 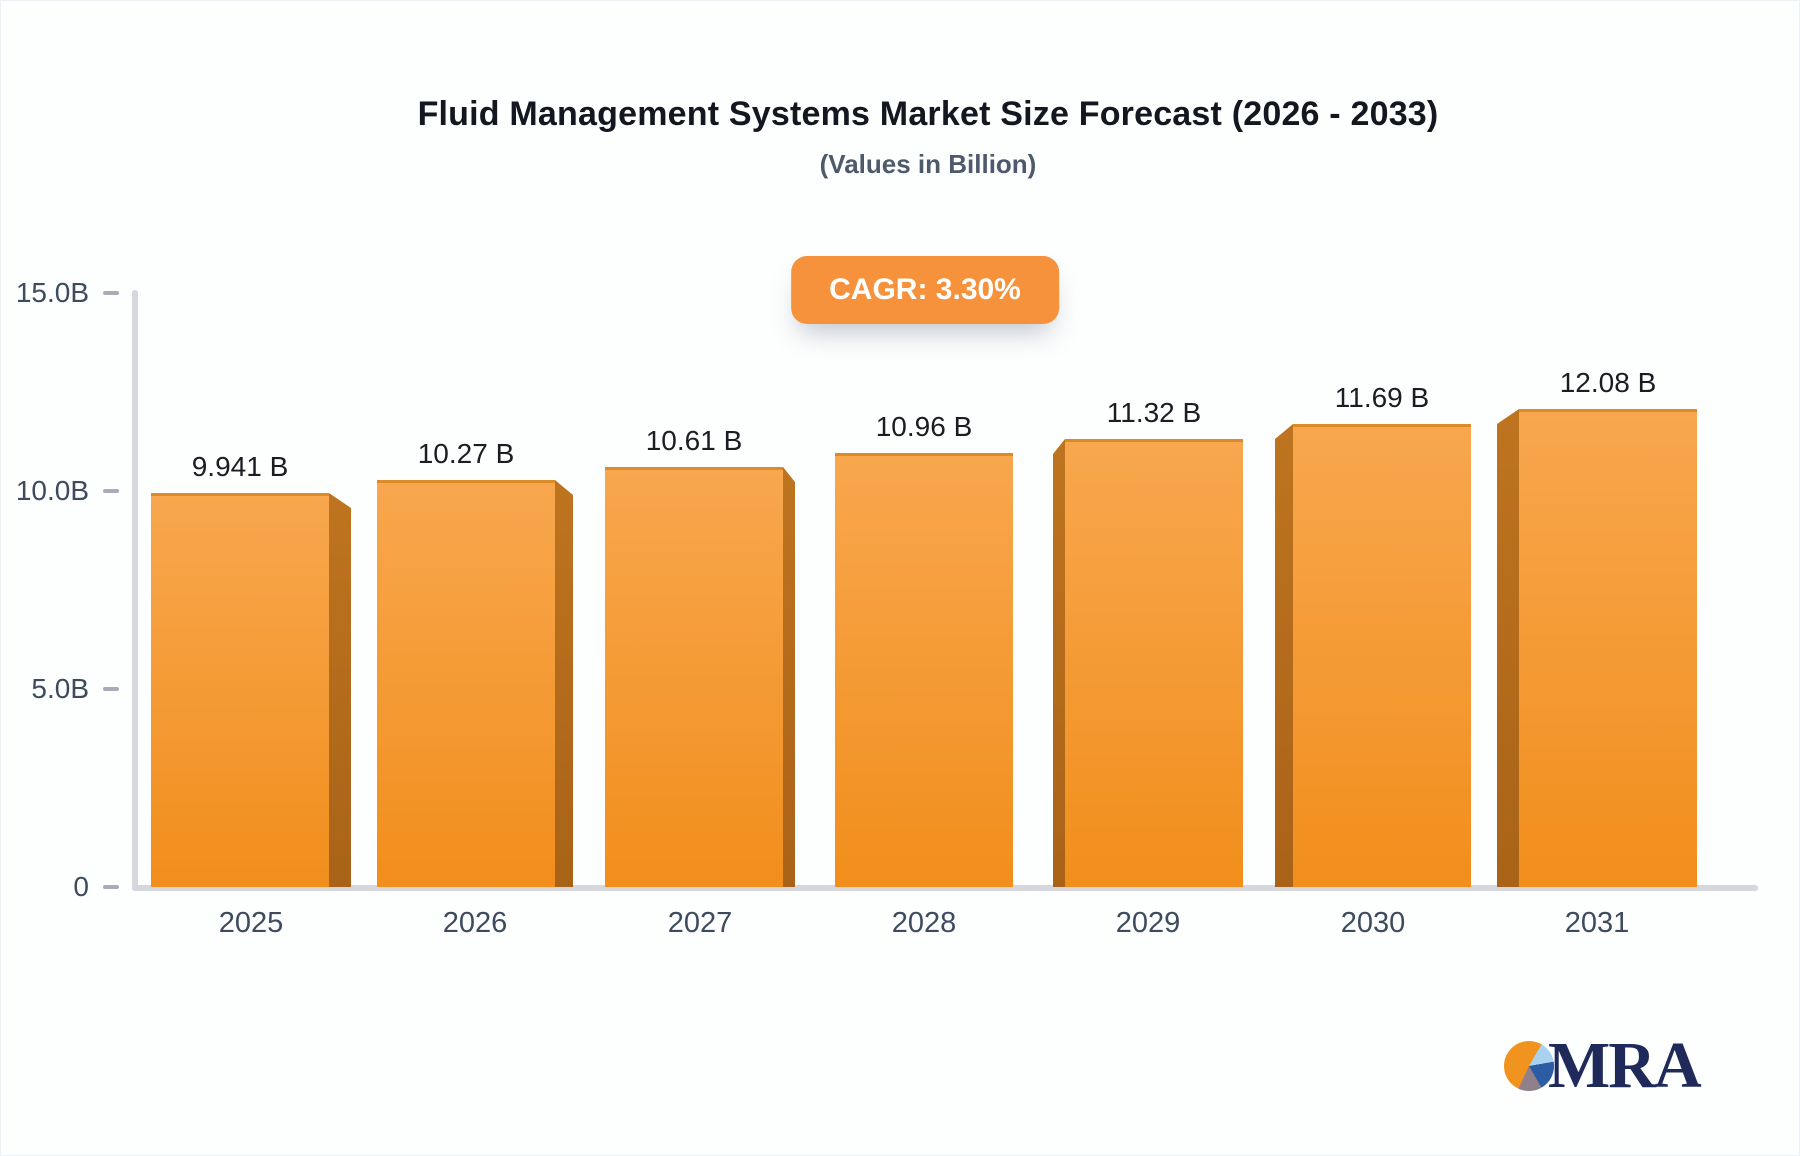 What do you see at coordinates (1382, 397) in the screenshot?
I see `bar-value-label: 11.69 B` at bounding box center [1382, 397].